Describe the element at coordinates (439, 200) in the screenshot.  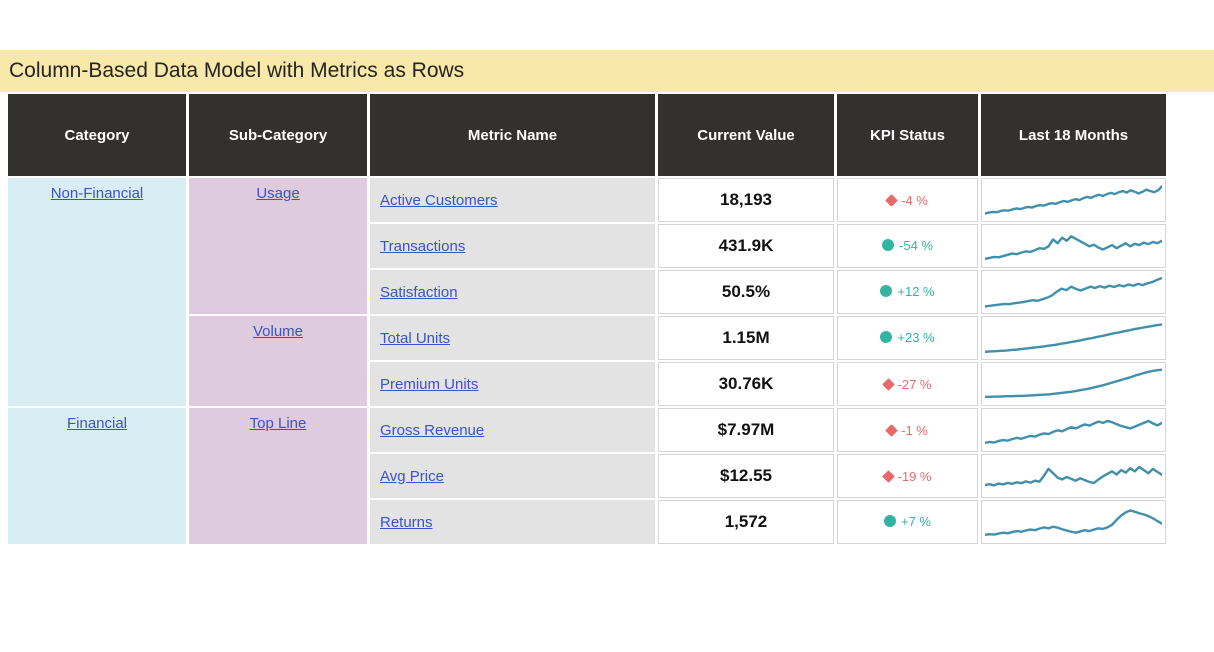
I see `metric-link: Active Customers` at that location.